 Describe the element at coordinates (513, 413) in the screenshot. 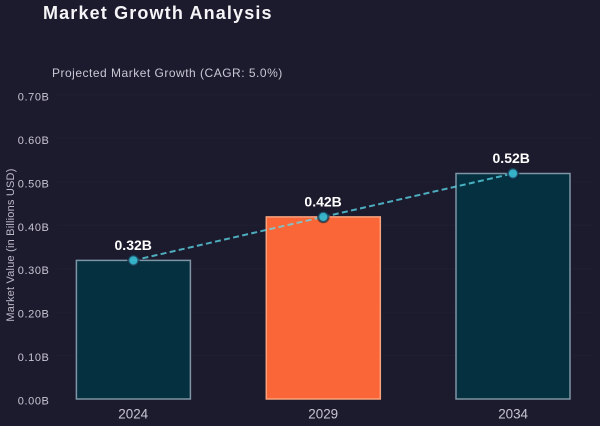

I see `svg-text: 2034` at that location.